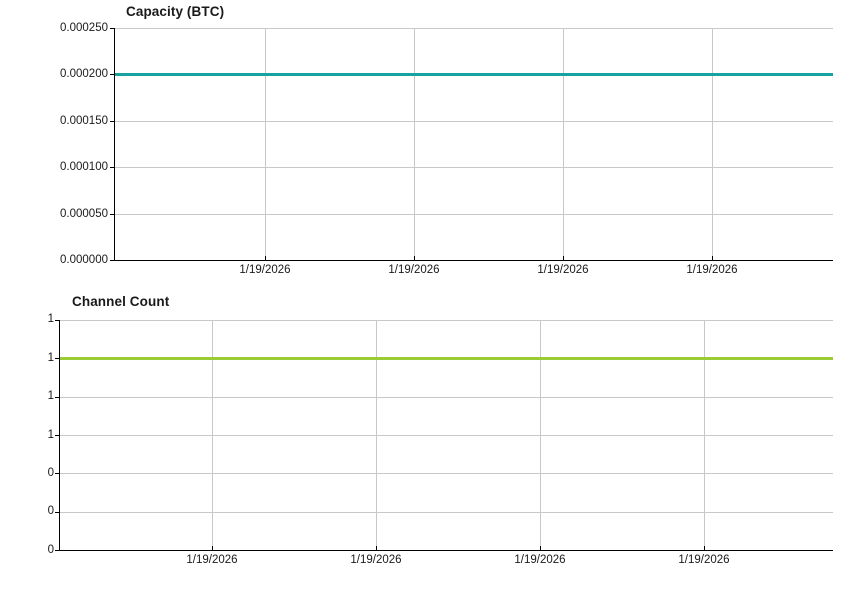 The height and width of the screenshot is (600, 860). Describe the element at coordinates (175, 11) in the screenshot. I see `capacity-chart-title: Capacity (BTC)` at that location.